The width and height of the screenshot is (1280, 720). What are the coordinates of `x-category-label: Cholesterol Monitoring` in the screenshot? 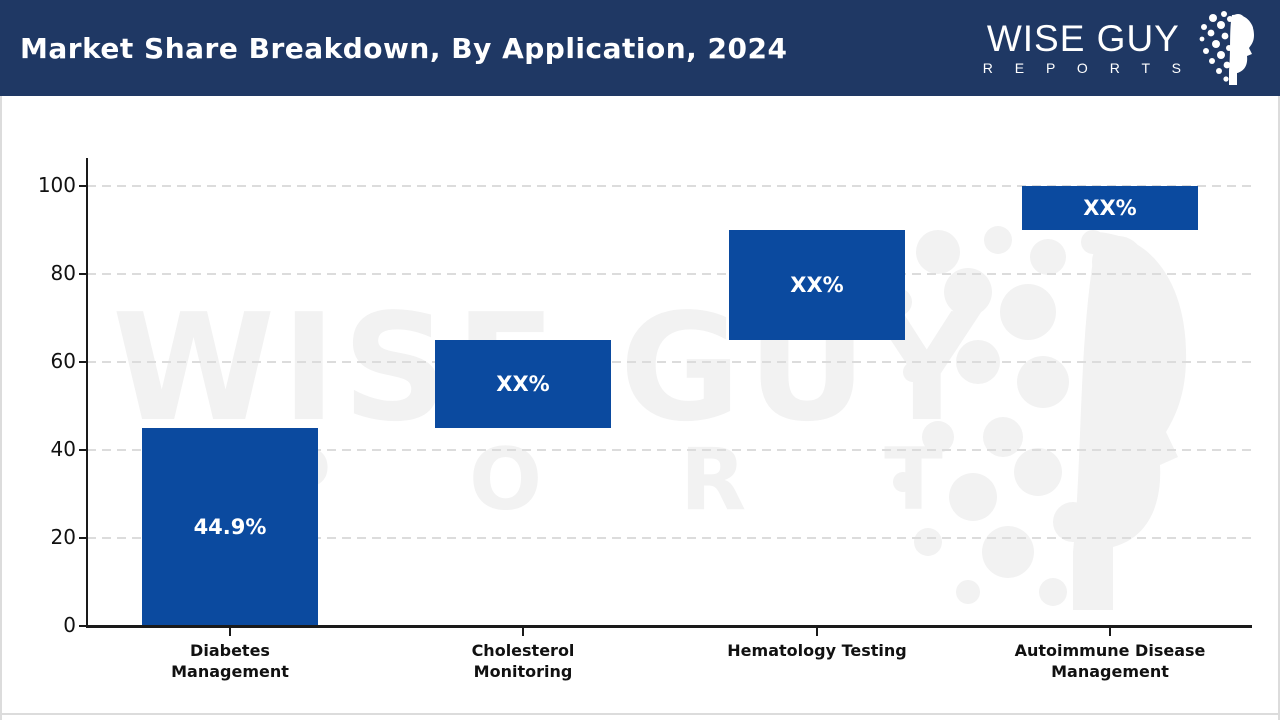 It's located at (523, 661).